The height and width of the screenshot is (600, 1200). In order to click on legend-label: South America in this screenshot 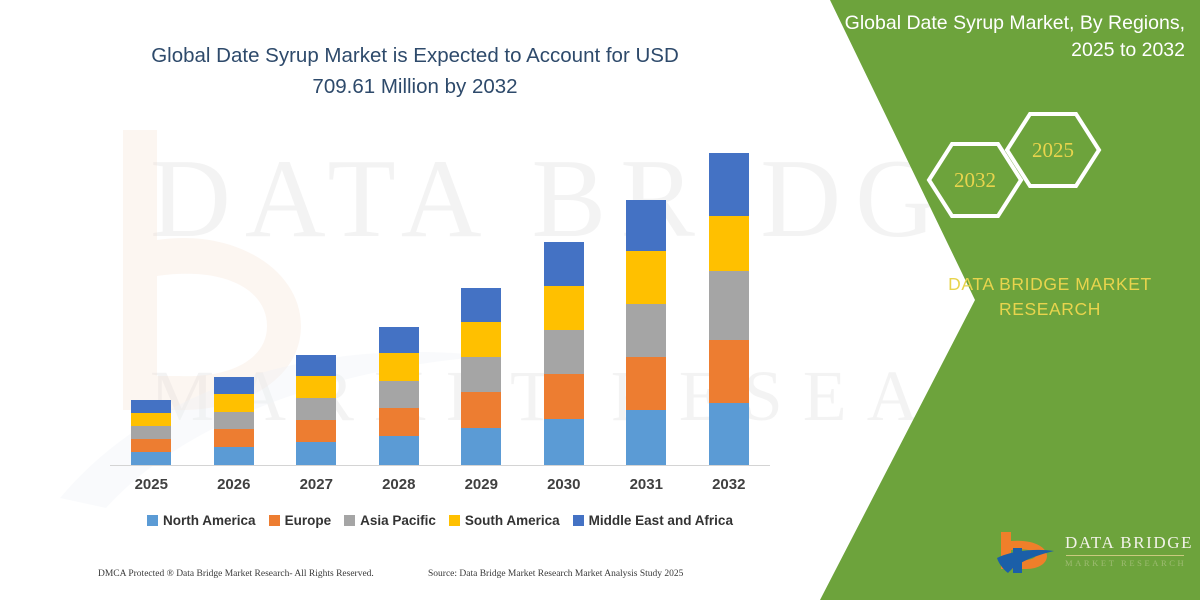, I will do `click(512, 520)`.